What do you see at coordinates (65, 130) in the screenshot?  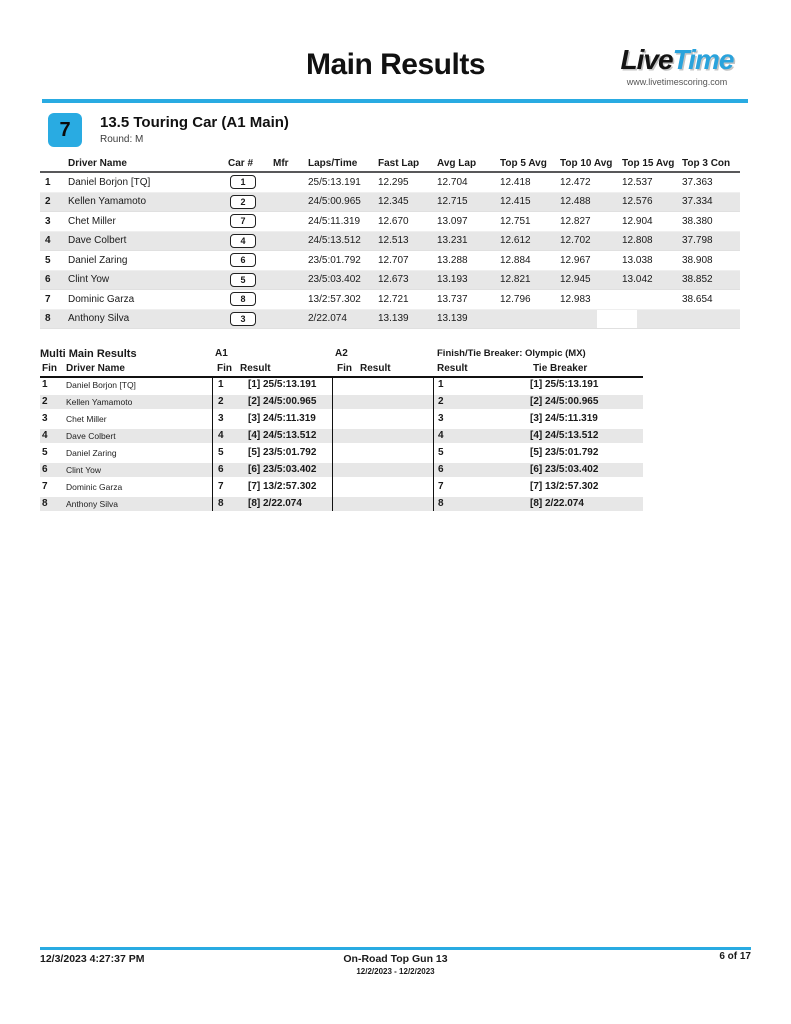 I see `race-number-badge: 7` at bounding box center [65, 130].